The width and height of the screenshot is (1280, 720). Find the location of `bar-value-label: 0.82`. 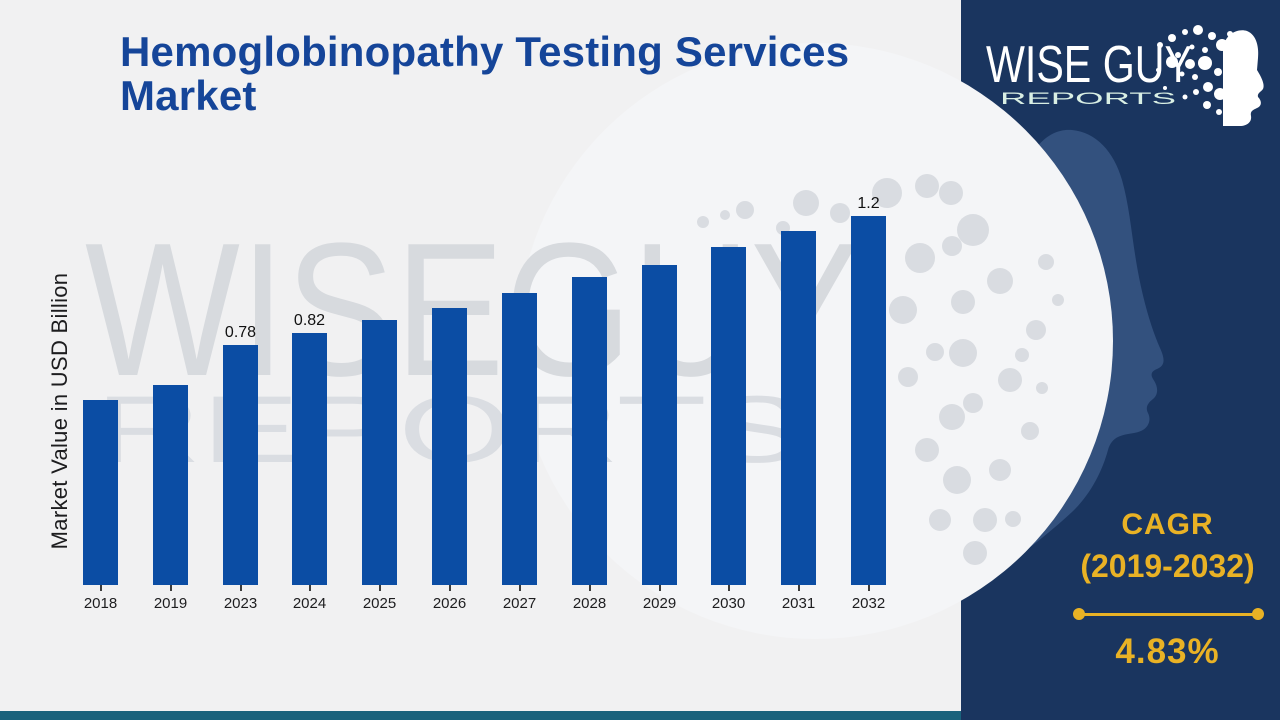

bar-value-label: 0.82 is located at coordinates (309, 320).